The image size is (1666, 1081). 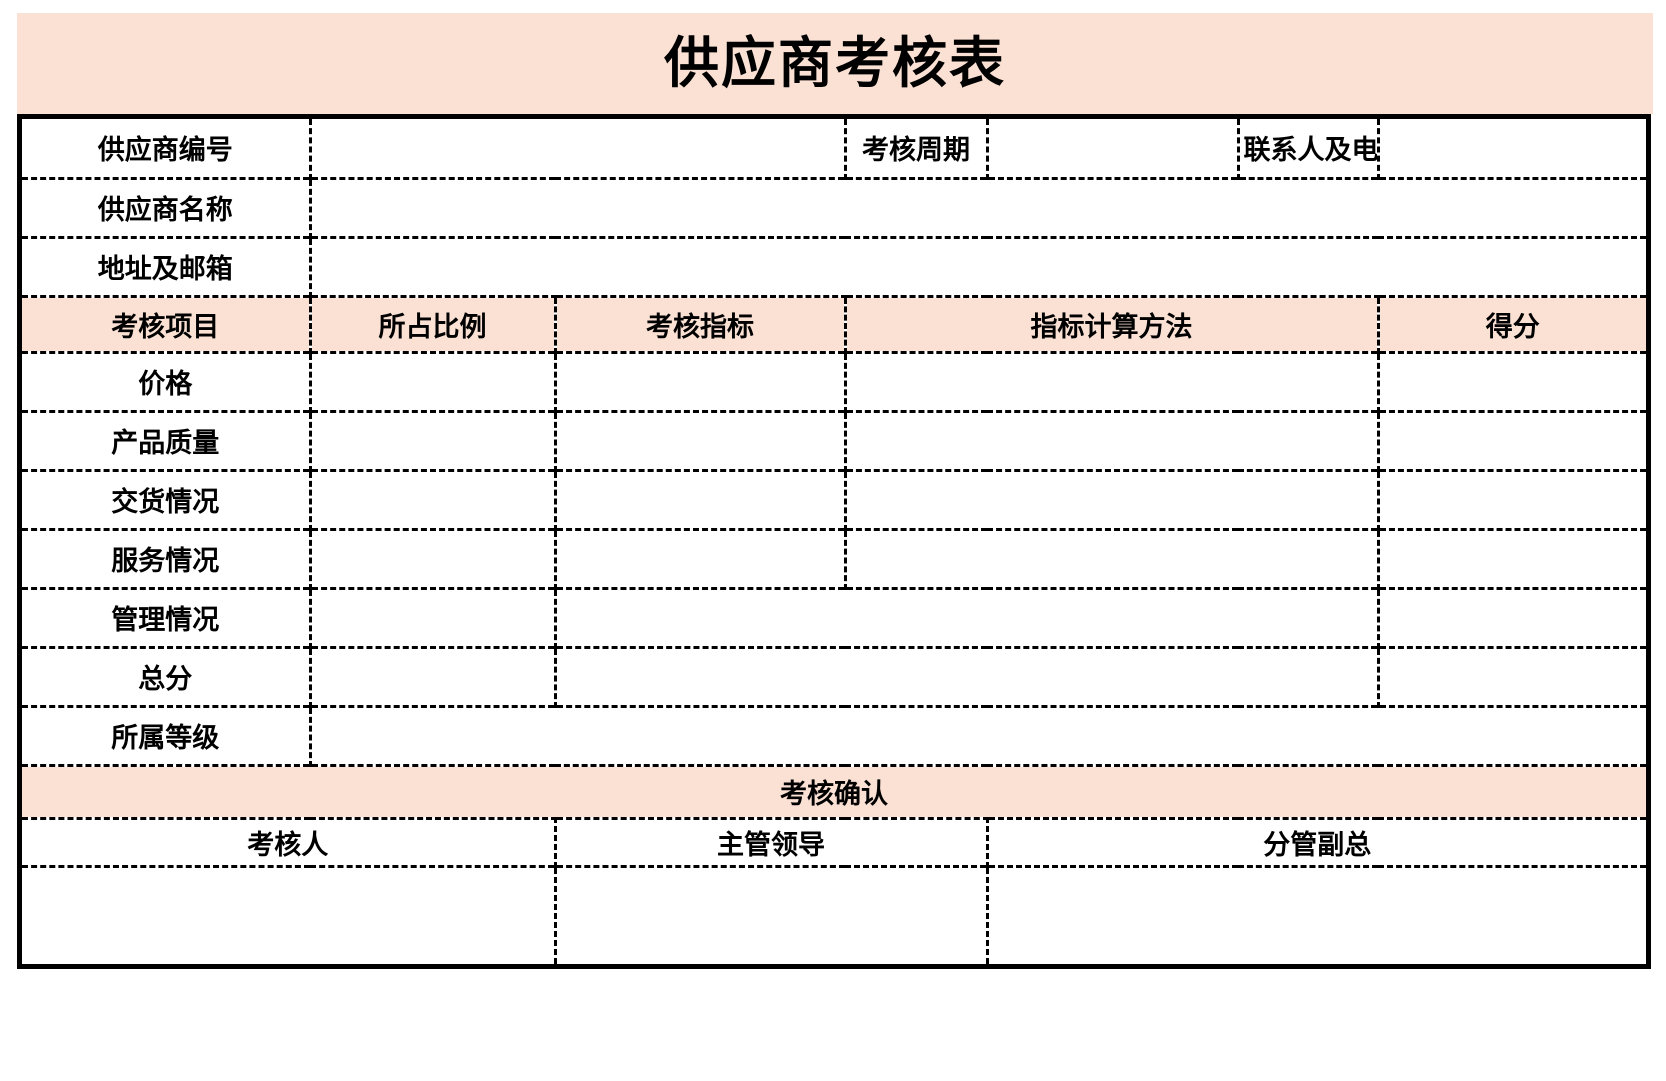 I want to click on input-assessment-period, so click(x=1111, y=148).